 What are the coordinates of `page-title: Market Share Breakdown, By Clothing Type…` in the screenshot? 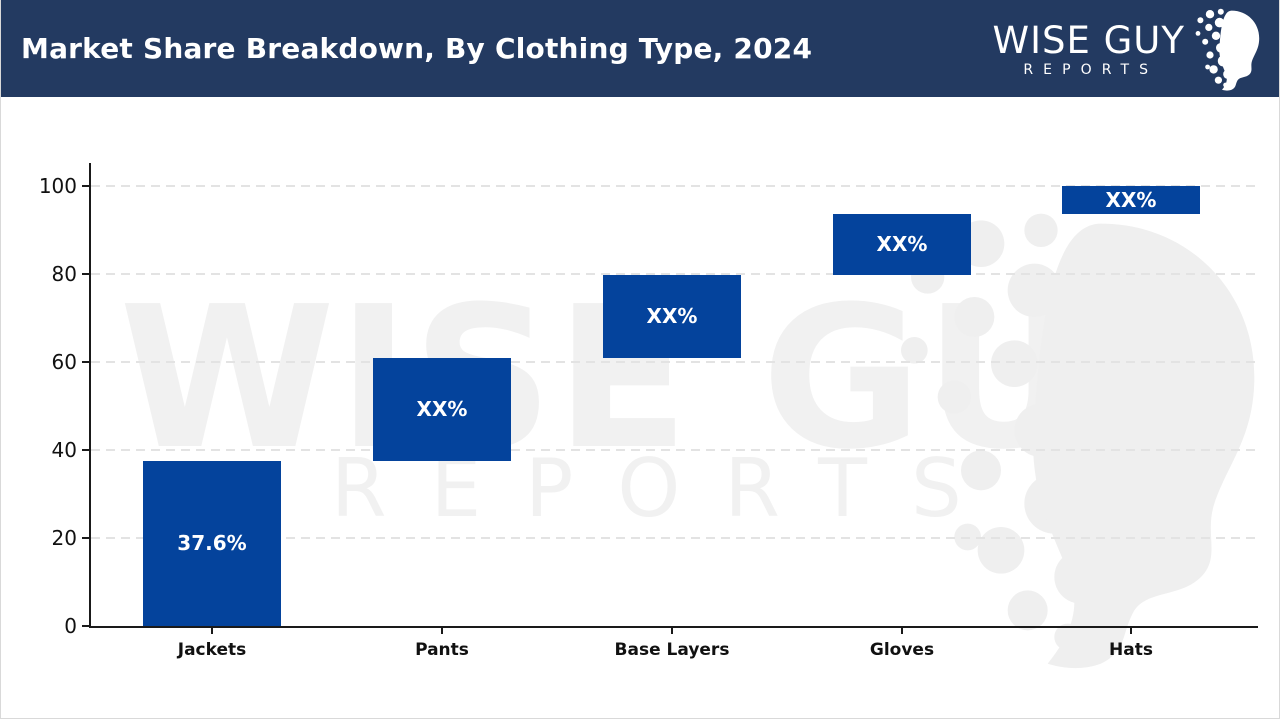 It's located at (417, 48).